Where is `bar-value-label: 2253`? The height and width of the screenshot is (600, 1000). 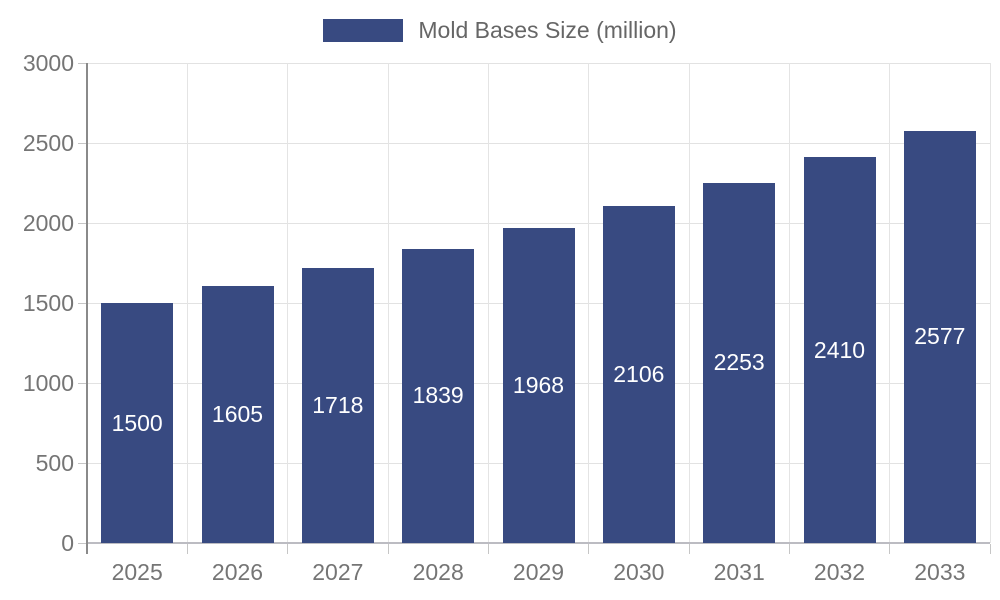 bar-value-label: 2253 is located at coordinates (739, 362).